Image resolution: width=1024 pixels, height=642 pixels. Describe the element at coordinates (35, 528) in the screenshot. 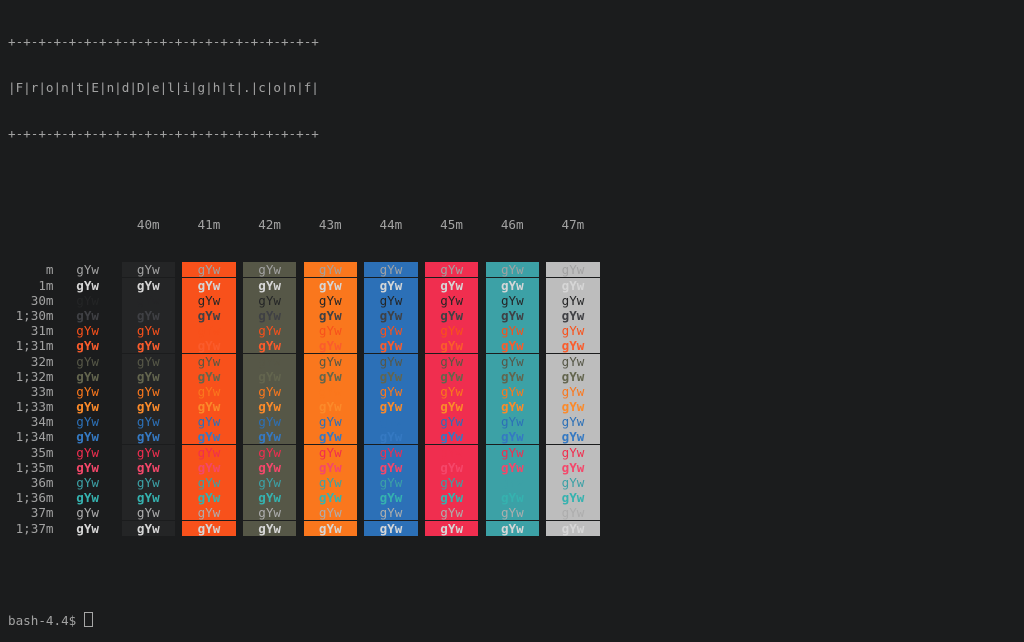

I see `row-label: 1;37m` at that location.